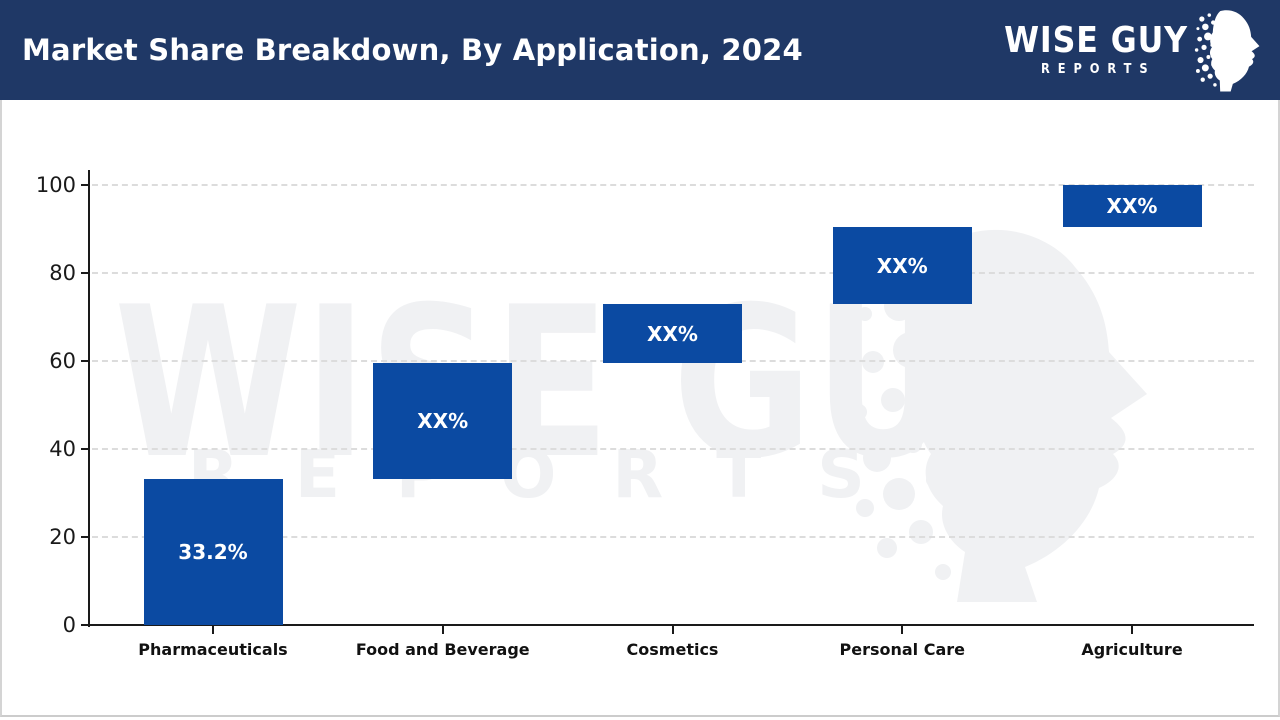 This screenshot has width=1280, height=720. Describe the element at coordinates (62, 448) in the screenshot. I see `y-tick-label: 40` at that location.